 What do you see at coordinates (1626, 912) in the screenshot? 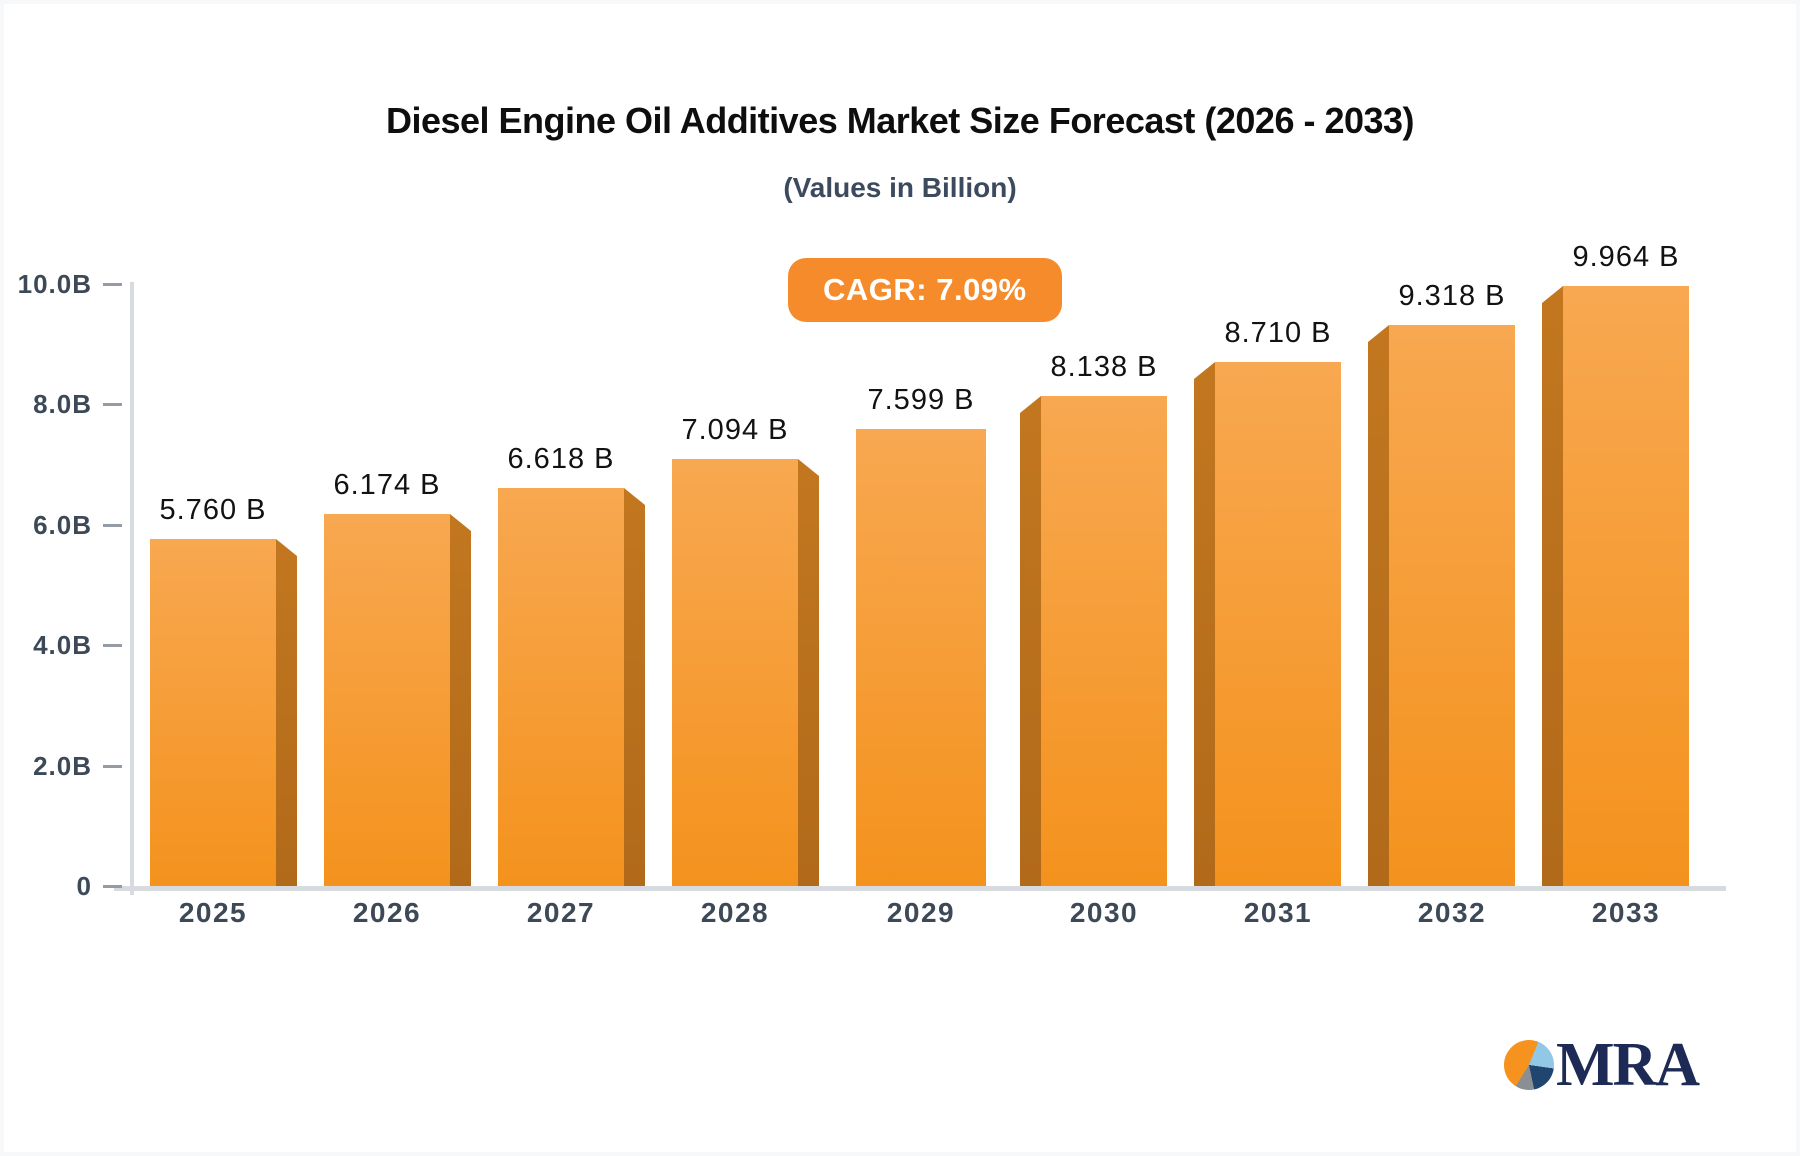
I see `x-axis-label: 2033` at bounding box center [1626, 912].